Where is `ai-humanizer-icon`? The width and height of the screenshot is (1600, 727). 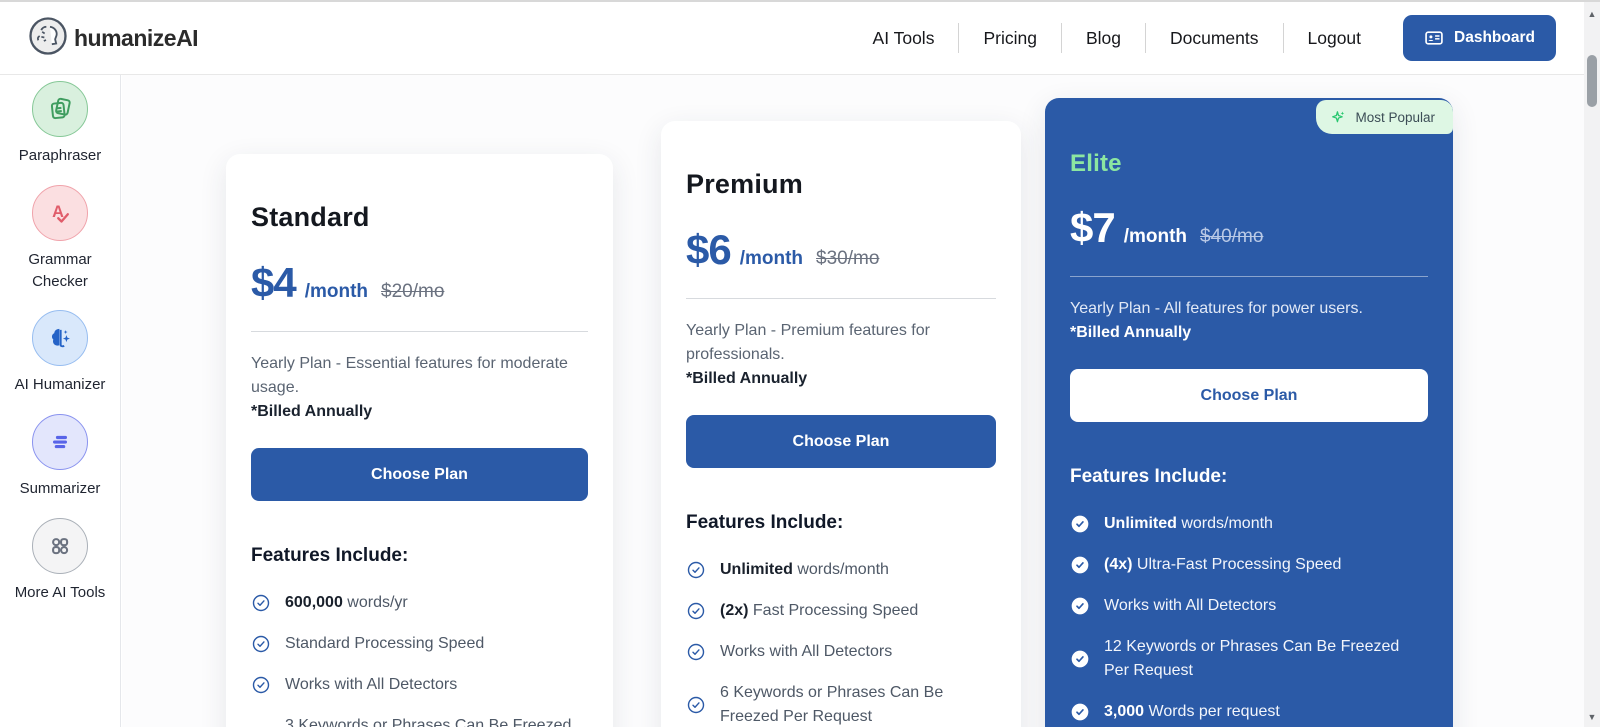 ai-humanizer-icon is located at coordinates (60, 338).